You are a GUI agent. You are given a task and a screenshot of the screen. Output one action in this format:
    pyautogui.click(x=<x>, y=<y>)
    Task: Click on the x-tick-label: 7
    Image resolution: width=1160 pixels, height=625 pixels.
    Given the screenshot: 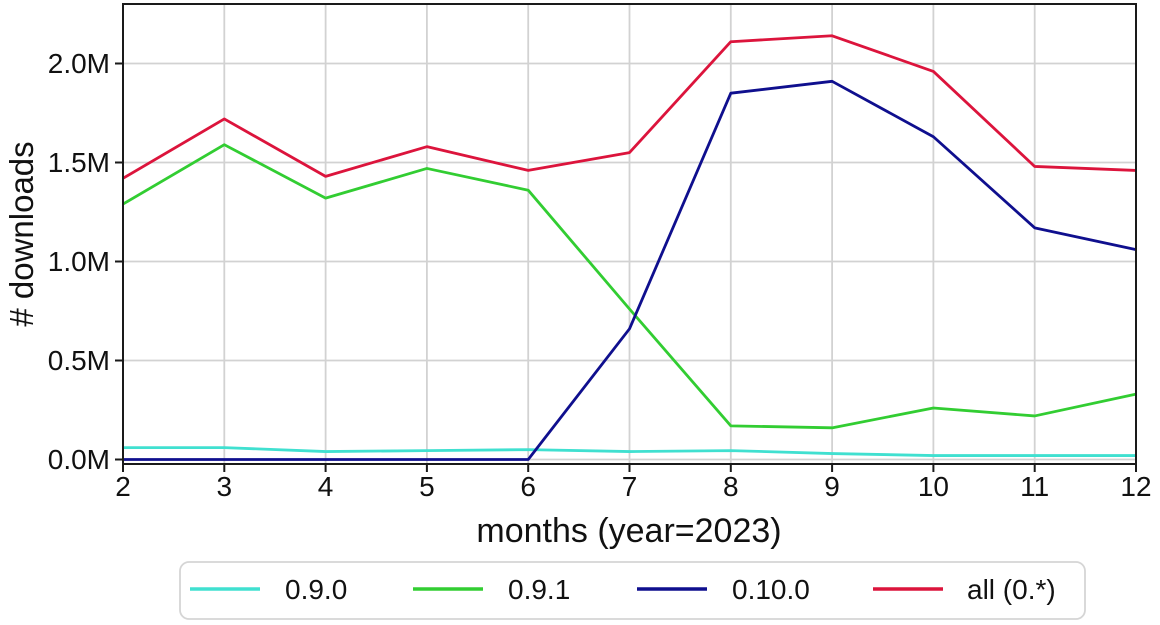 What is the action you would take?
    pyautogui.click(x=630, y=486)
    